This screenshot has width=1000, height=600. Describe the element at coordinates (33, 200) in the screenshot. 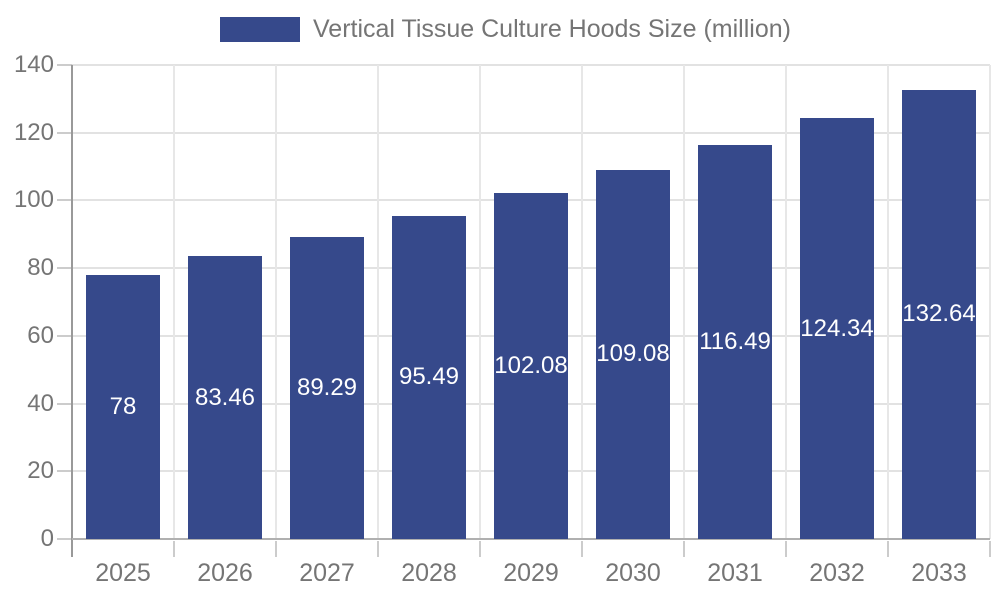

I see `y-tick-label-100: 100` at that location.